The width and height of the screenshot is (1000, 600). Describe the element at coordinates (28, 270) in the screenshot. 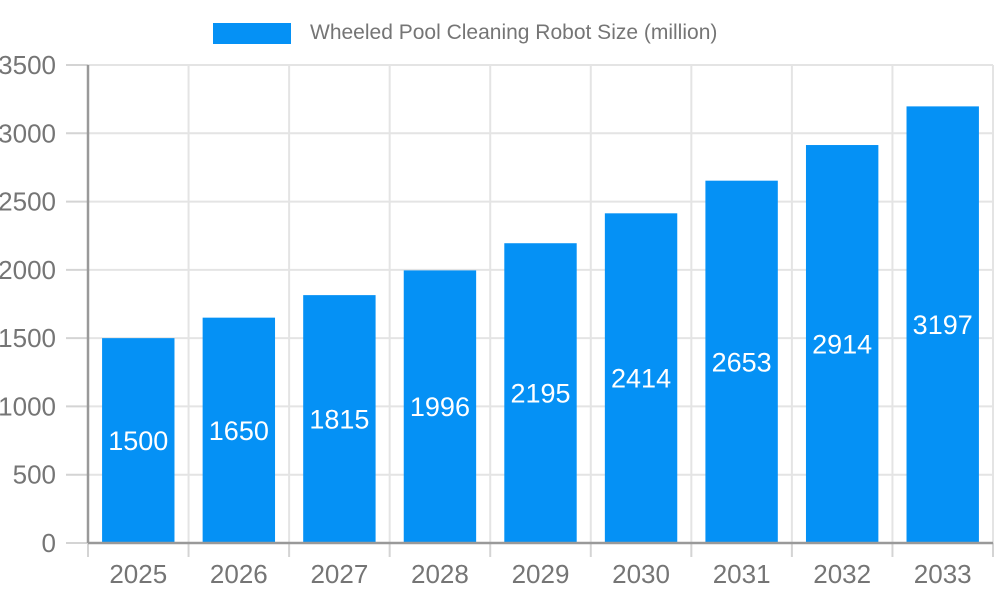

I see `y-tick-label: 2000` at that location.